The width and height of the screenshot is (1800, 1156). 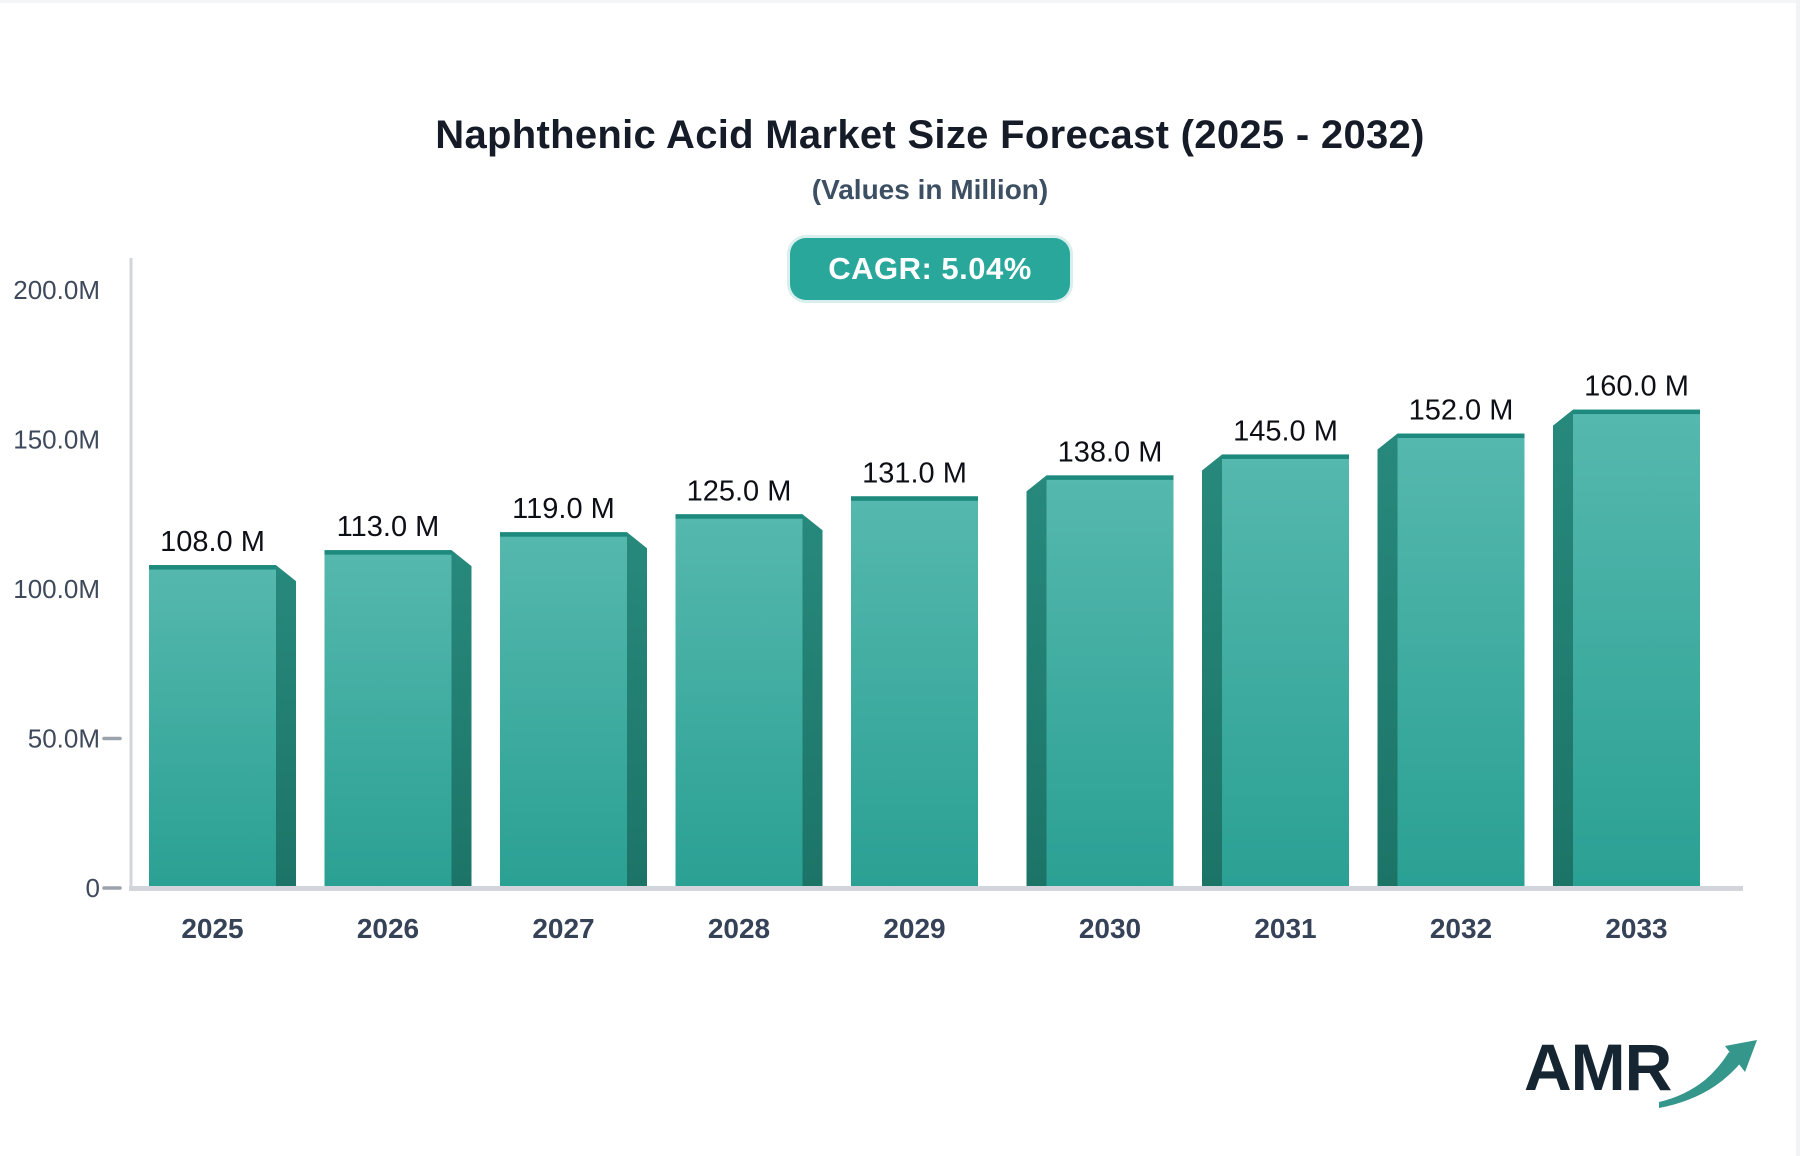 What do you see at coordinates (1461, 660) in the screenshot?
I see `bar-front-face-2032` at bounding box center [1461, 660].